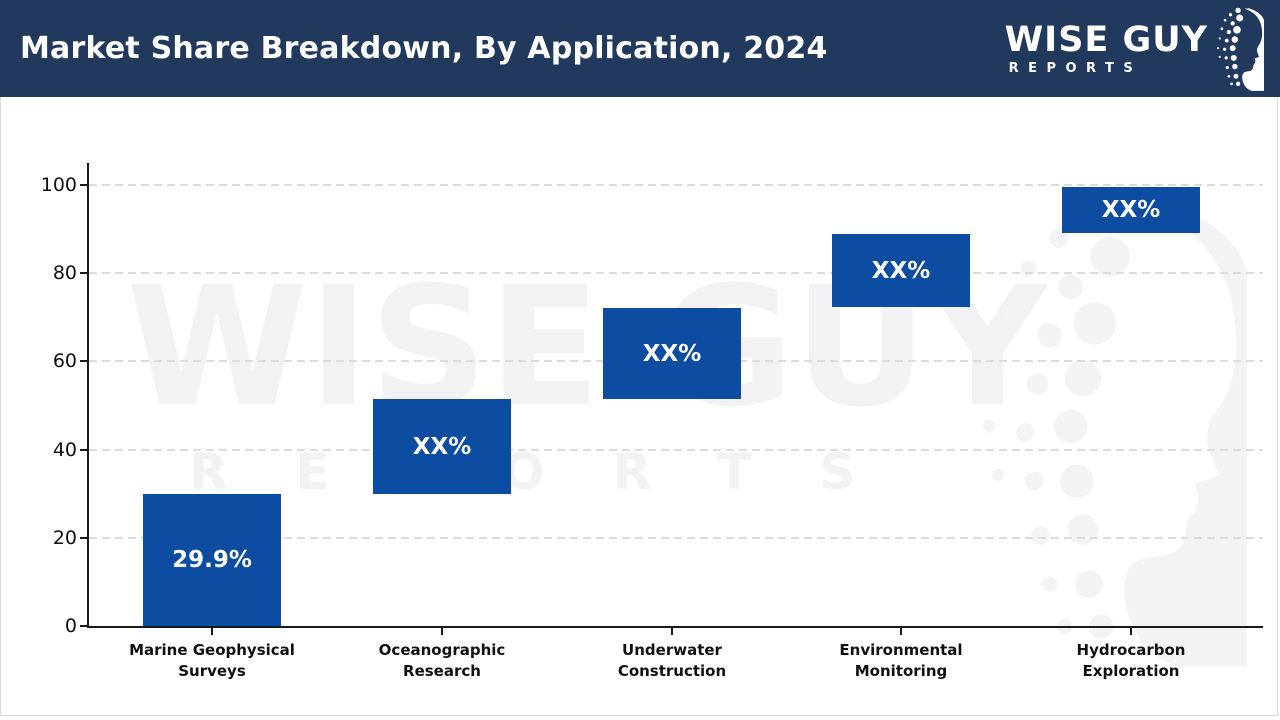 This screenshot has height=720, width=1280. What do you see at coordinates (212, 661) in the screenshot?
I see `category-label-1: Marine Geophysical Surveys` at bounding box center [212, 661].